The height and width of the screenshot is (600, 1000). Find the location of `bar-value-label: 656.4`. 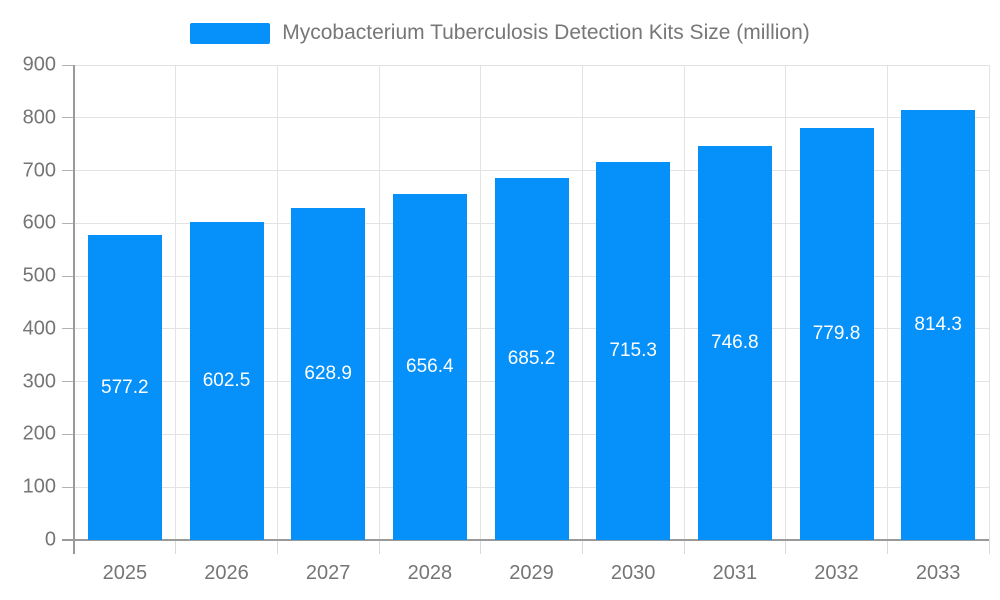

bar-value-label: 656.4 is located at coordinates (430, 366).